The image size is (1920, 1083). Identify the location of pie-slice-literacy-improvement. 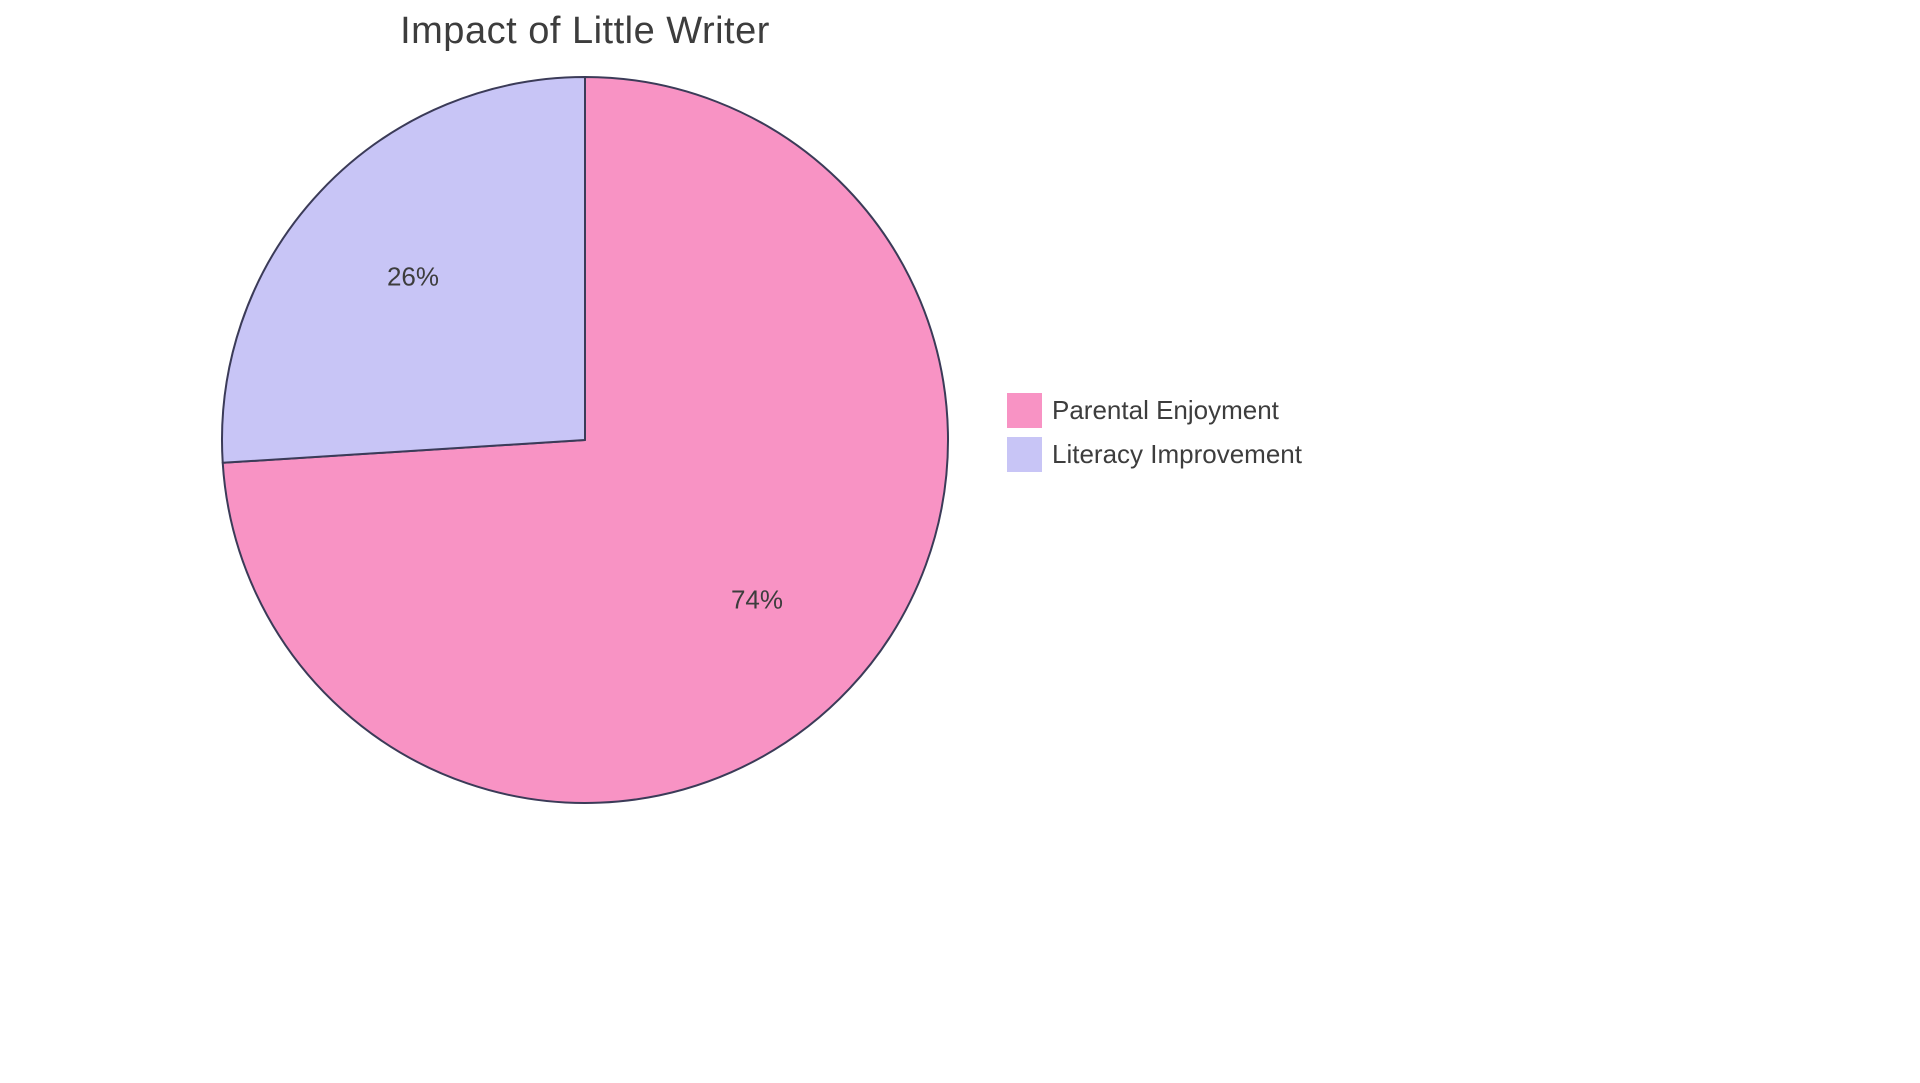
(403, 270).